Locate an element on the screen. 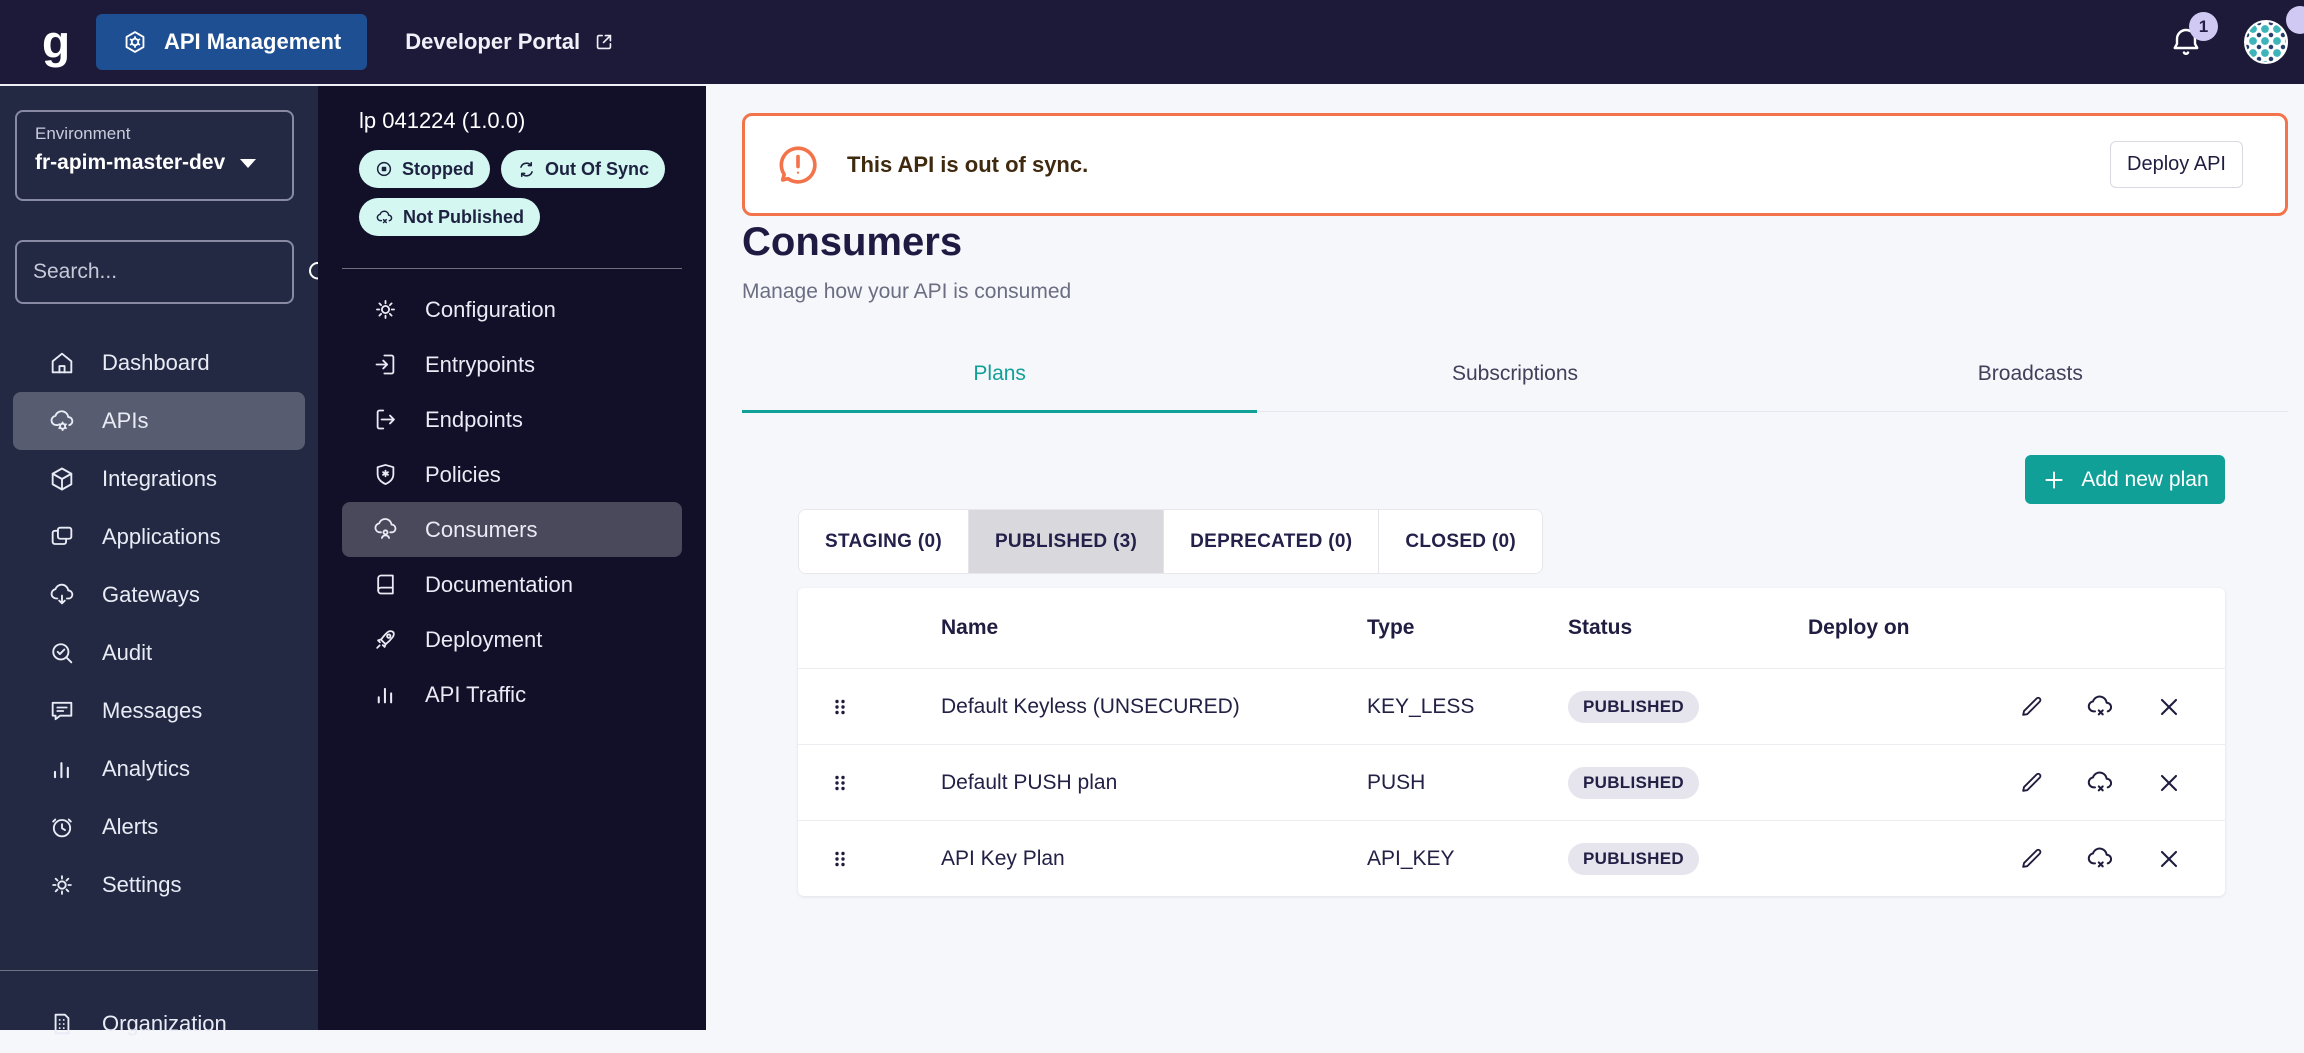 This screenshot has width=2304, height=1053. sidebar-item-label: Analytics is located at coordinates (146, 768).